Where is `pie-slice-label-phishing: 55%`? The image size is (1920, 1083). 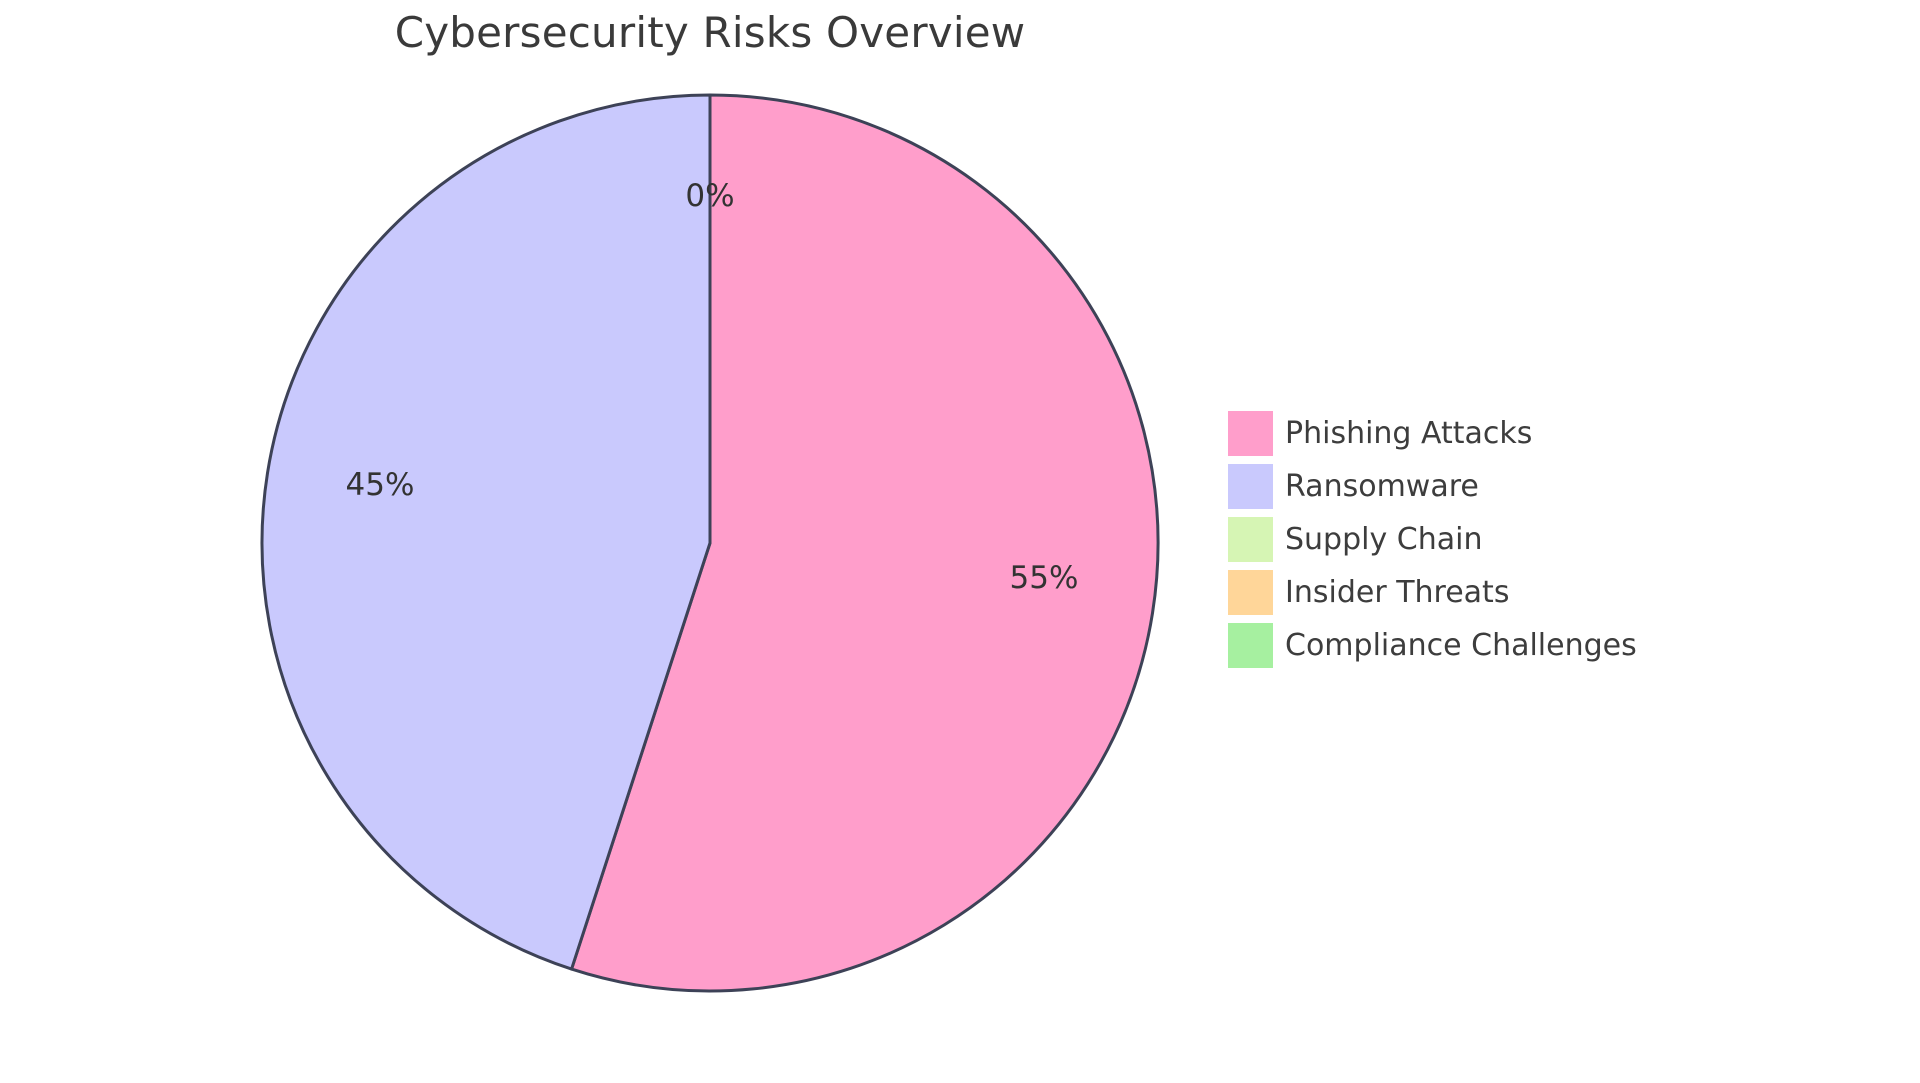 pie-slice-label-phishing: 55% is located at coordinates (1044, 578).